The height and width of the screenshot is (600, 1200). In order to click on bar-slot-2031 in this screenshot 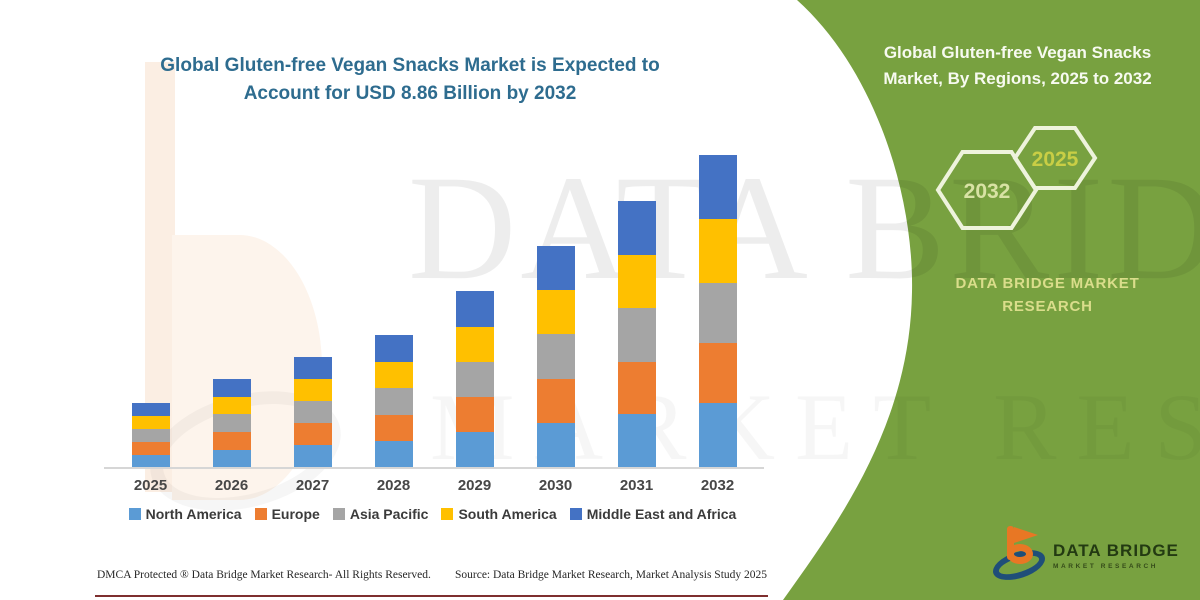, I will do `click(636, 304)`.